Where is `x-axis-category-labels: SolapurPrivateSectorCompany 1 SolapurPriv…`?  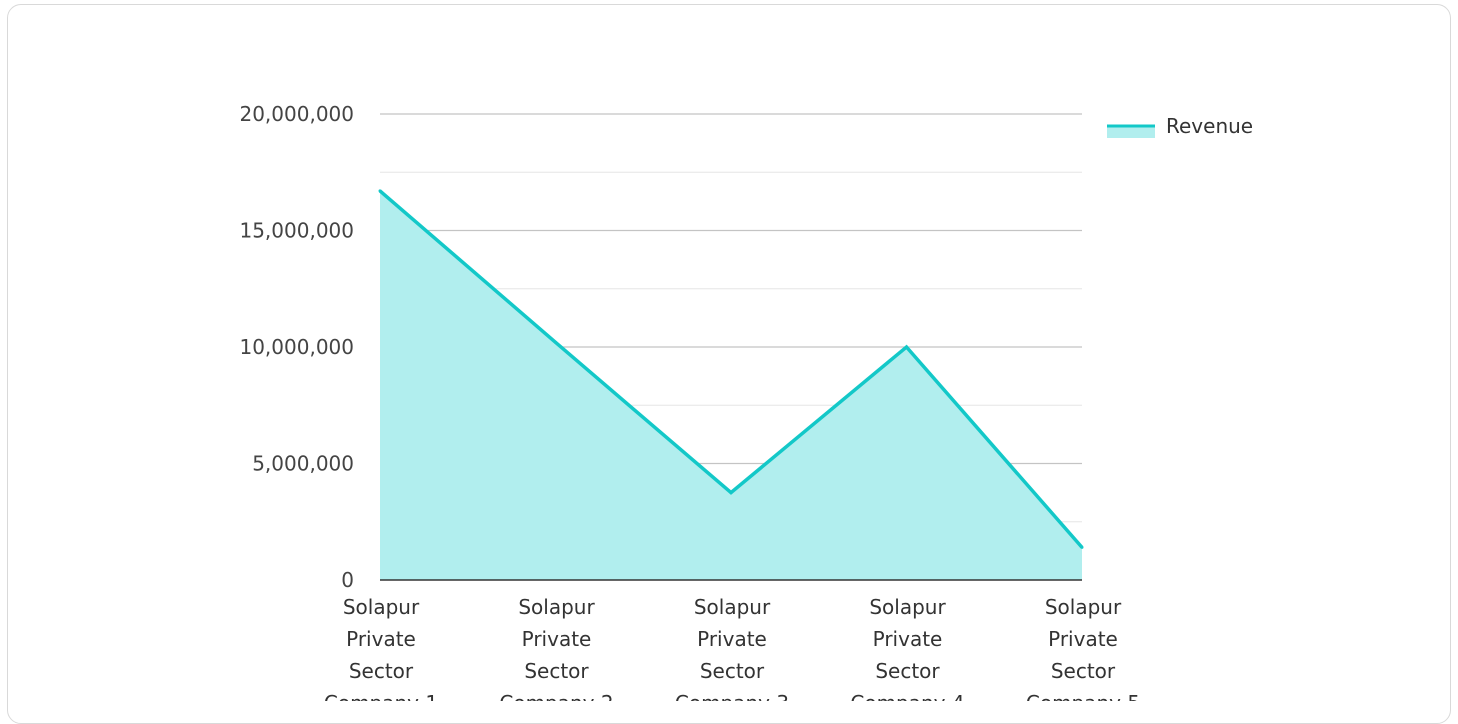 x-axis-category-labels: SolapurPrivateSectorCompany 1 SolapurPriv… is located at coordinates (732, 648).